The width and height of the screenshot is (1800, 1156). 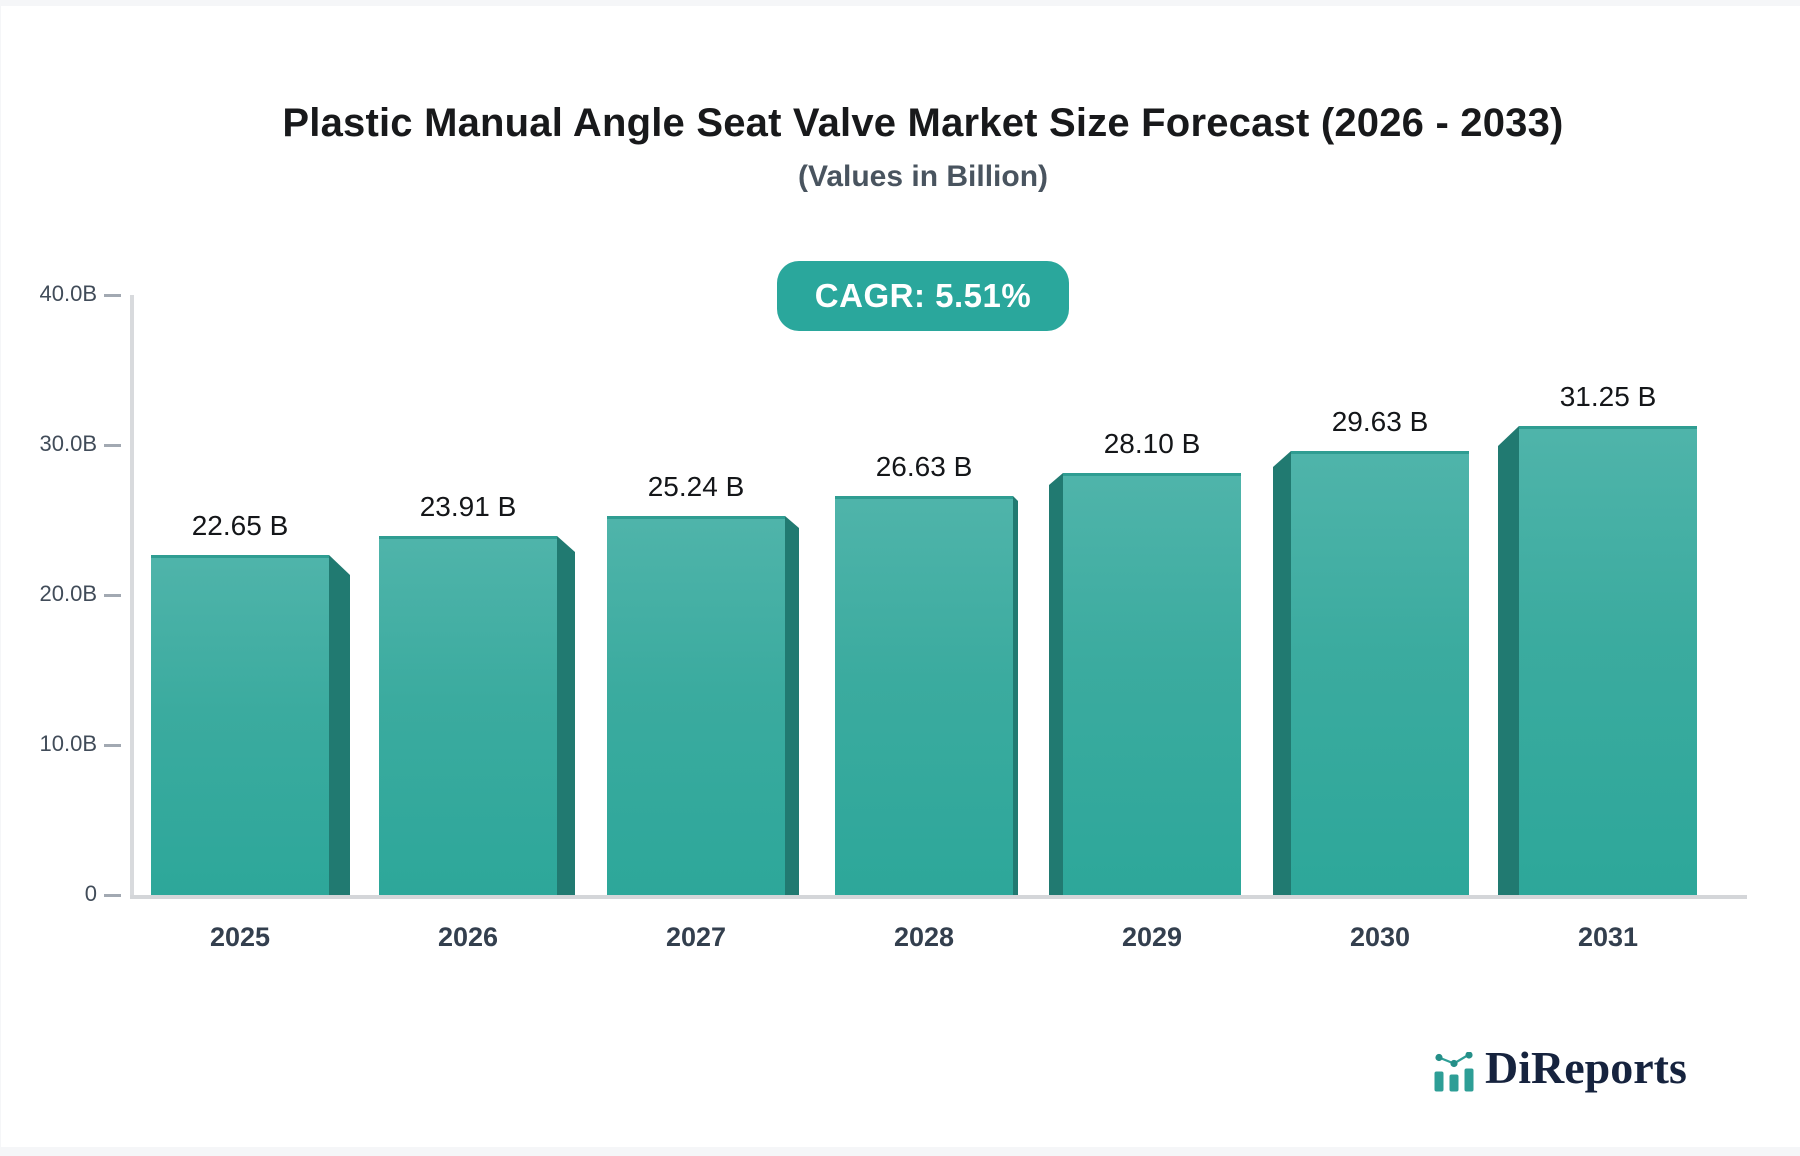 I want to click on bar-2029, so click(x=1152, y=684).